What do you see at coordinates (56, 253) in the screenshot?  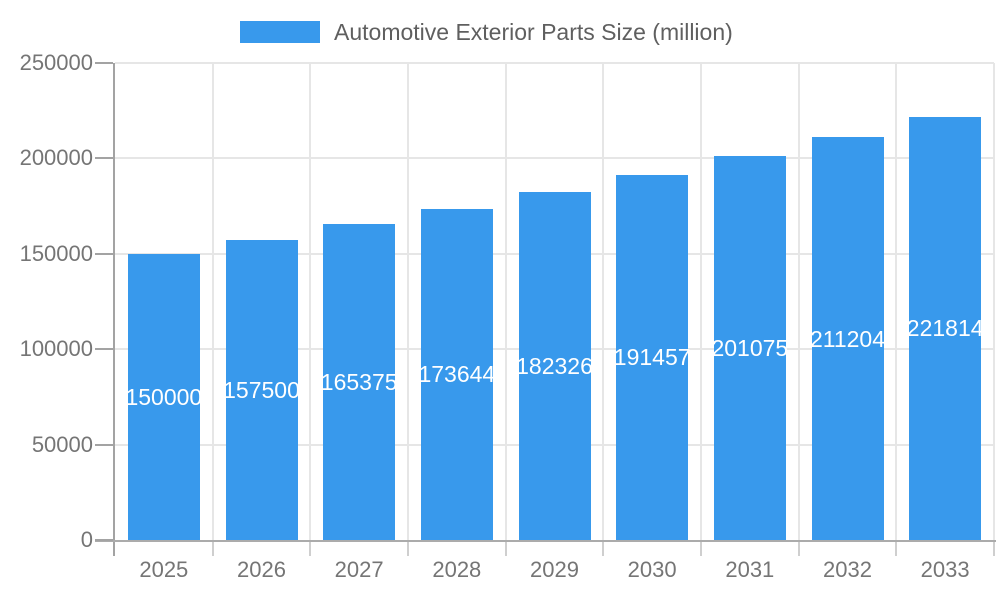 I see `y-axis-tick-label: 150000` at bounding box center [56, 253].